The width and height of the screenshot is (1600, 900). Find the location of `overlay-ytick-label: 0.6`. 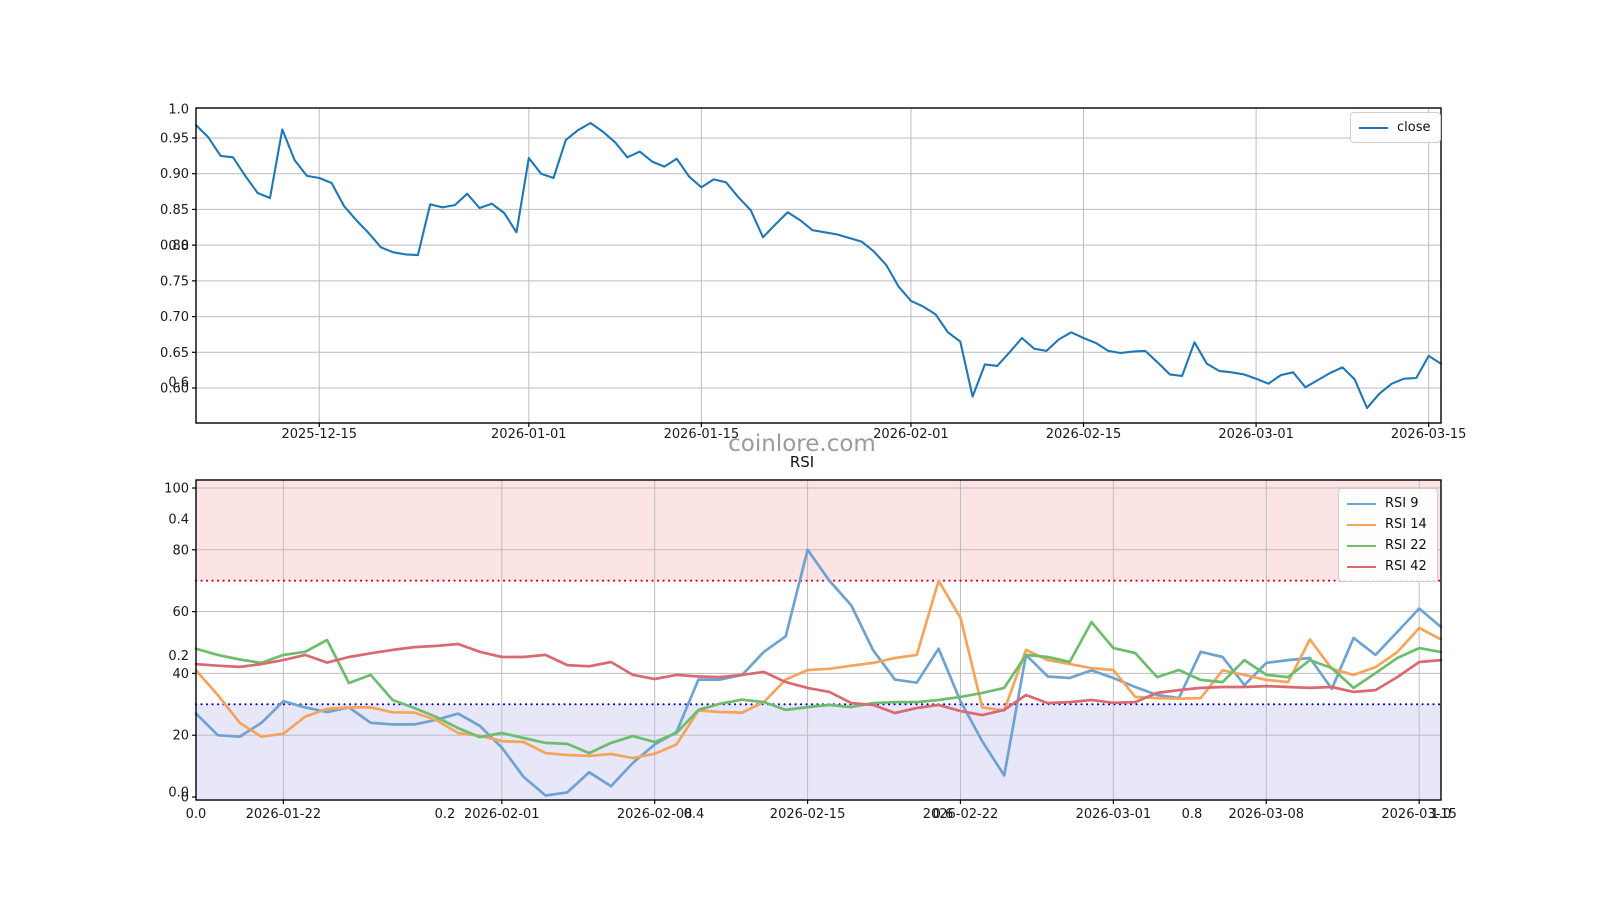

overlay-ytick-label: 0.6 is located at coordinates (178, 383).